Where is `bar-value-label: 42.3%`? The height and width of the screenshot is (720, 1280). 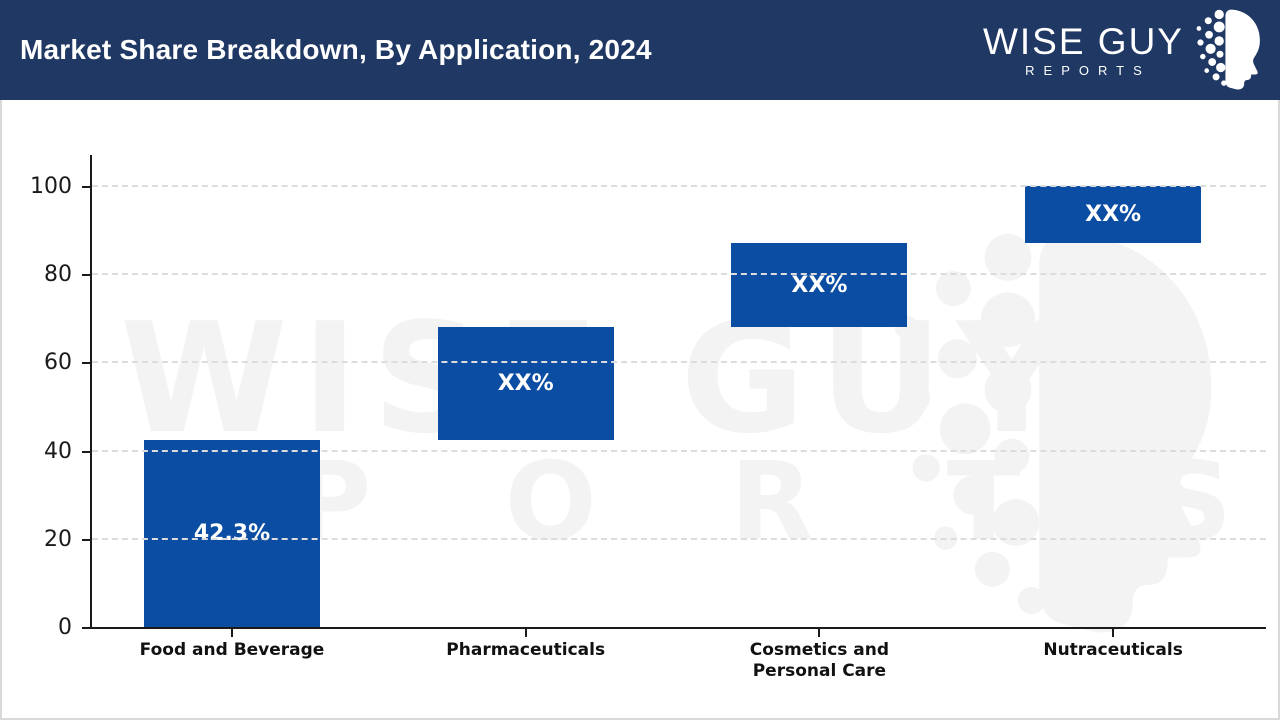
bar-value-label: 42.3% is located at coordinates (232, 534).